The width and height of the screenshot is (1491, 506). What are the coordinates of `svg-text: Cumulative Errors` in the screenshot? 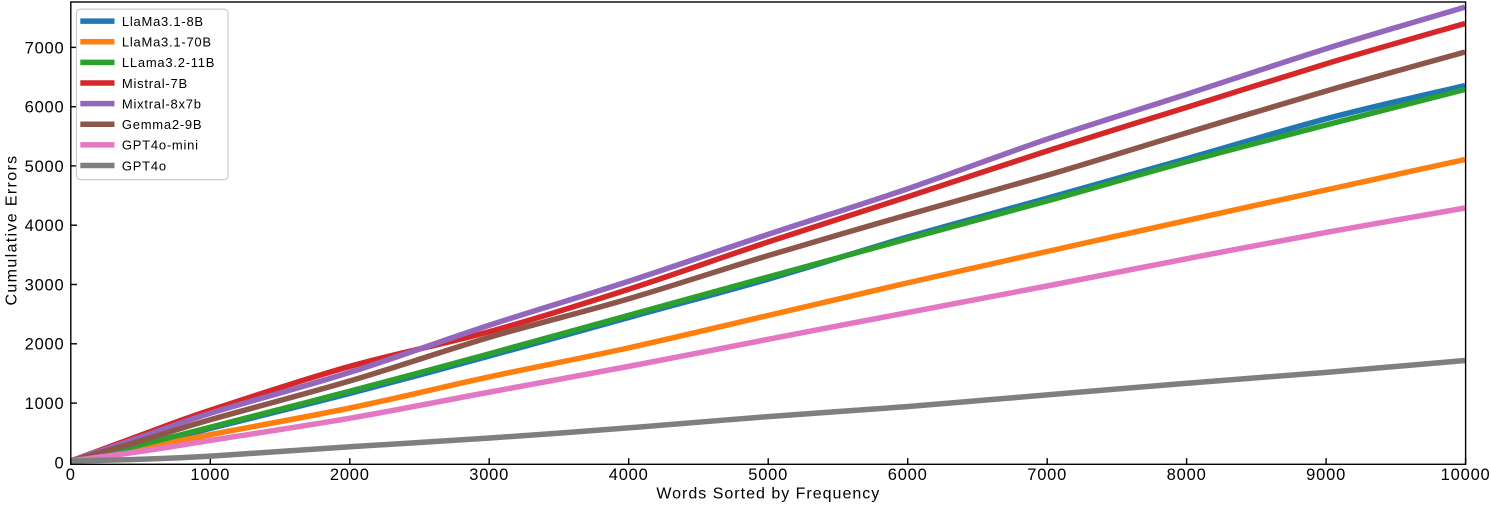 It's located at (12, 230).